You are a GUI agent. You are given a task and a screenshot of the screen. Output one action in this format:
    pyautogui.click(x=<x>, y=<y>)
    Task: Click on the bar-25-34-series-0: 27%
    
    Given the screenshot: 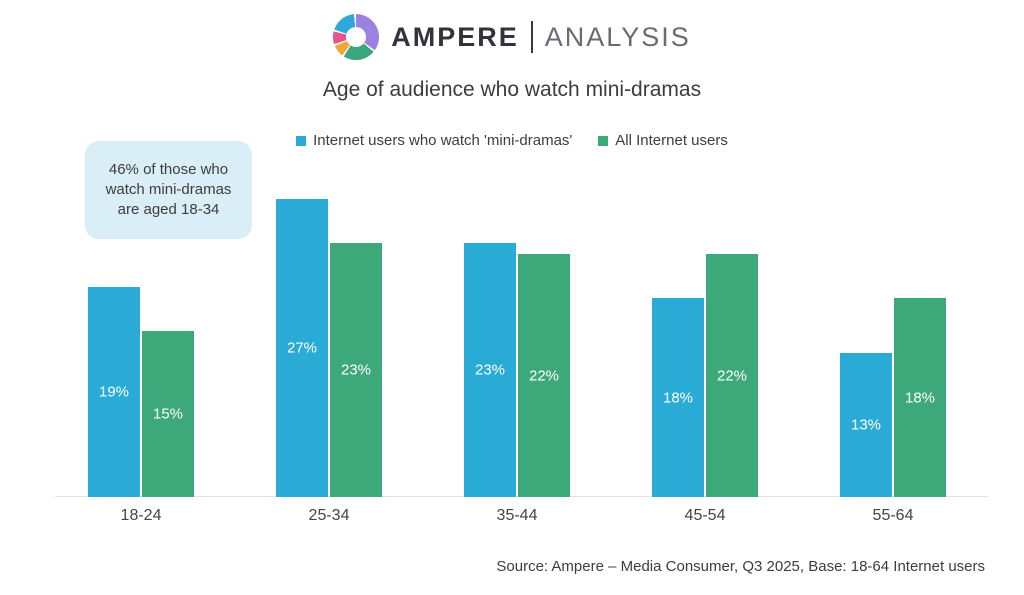 What is the action you would take?
    pyautogui.click(x=302, y=348)
    